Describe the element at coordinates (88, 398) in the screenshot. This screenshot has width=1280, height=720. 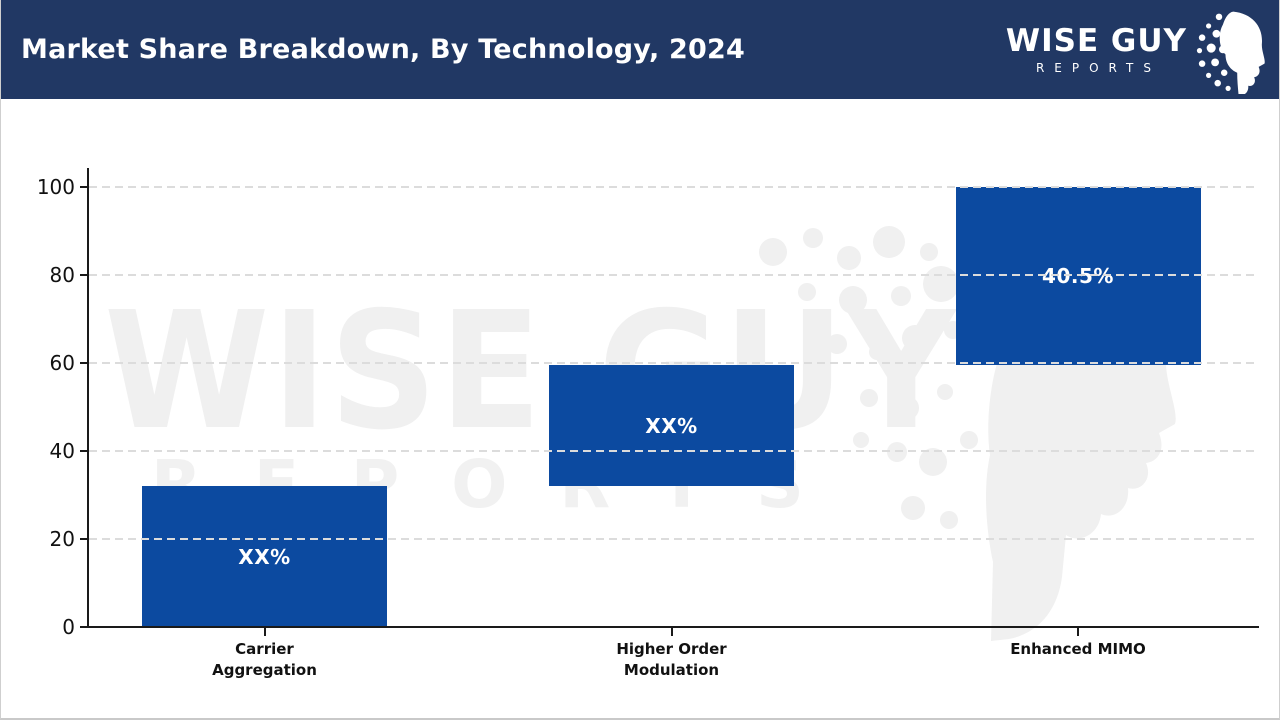
I see `y-axis-spine` at that location.